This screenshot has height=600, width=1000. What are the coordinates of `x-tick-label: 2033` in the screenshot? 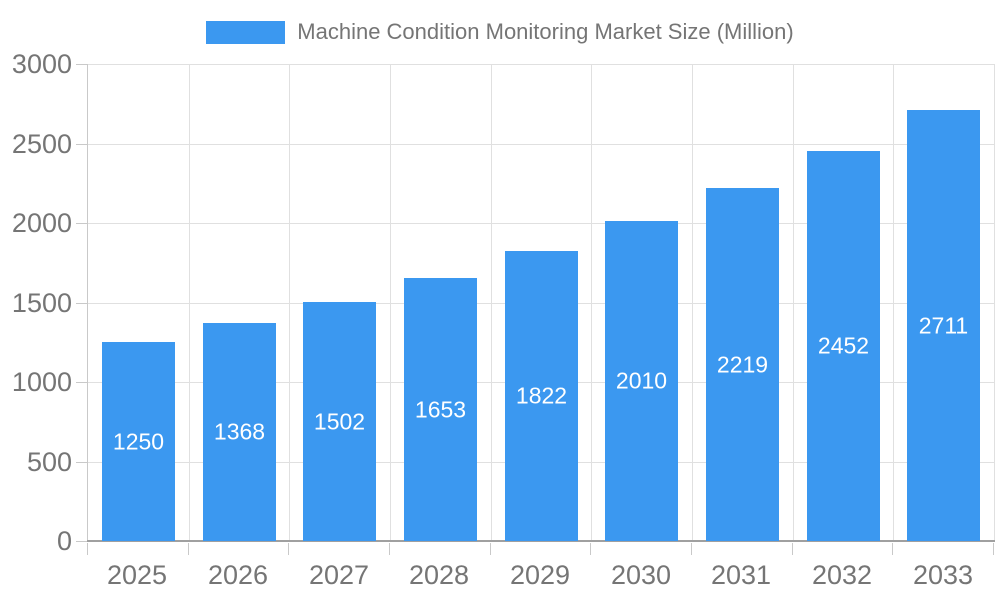 It's located at (943, 575).